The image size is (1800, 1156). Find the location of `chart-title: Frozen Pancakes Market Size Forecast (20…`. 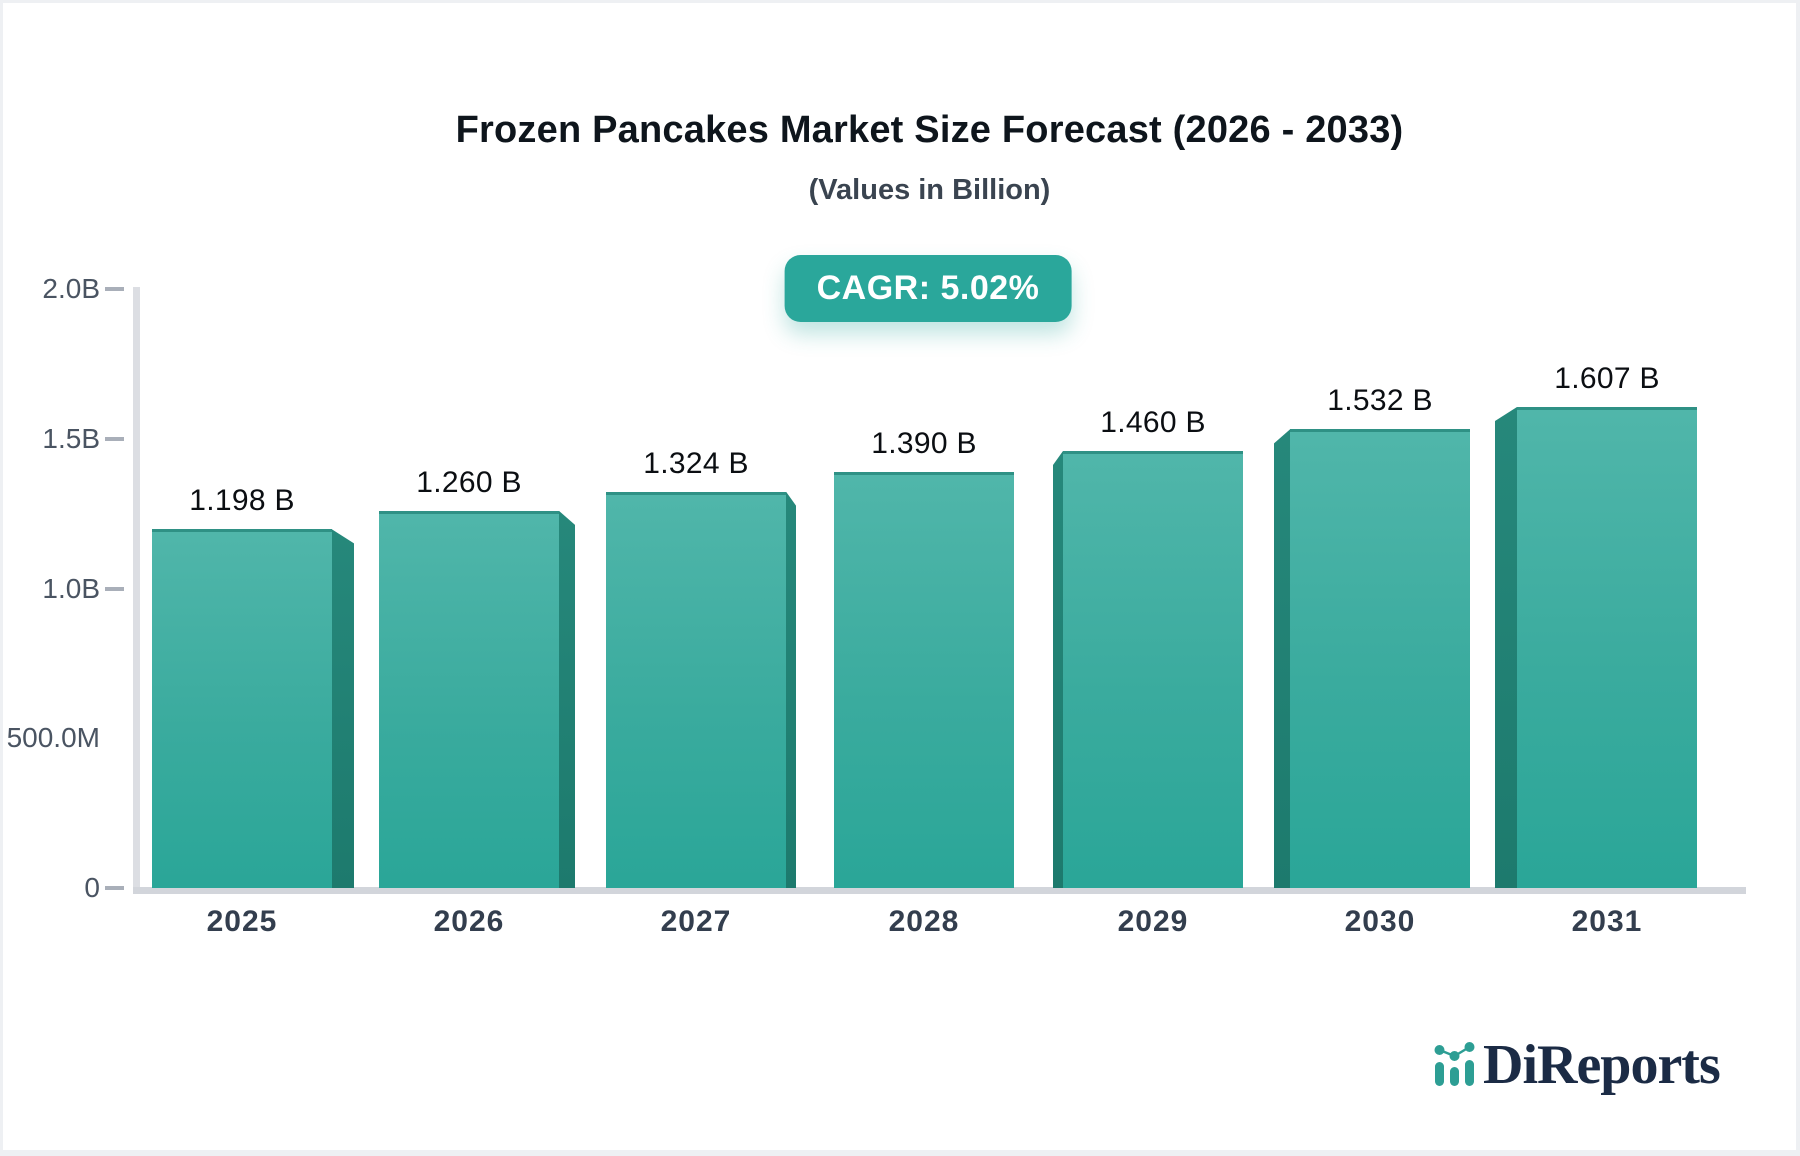

chart-title: Frozen Pancakes Market Size Forecast (20… is located at coordinates (929, 130).